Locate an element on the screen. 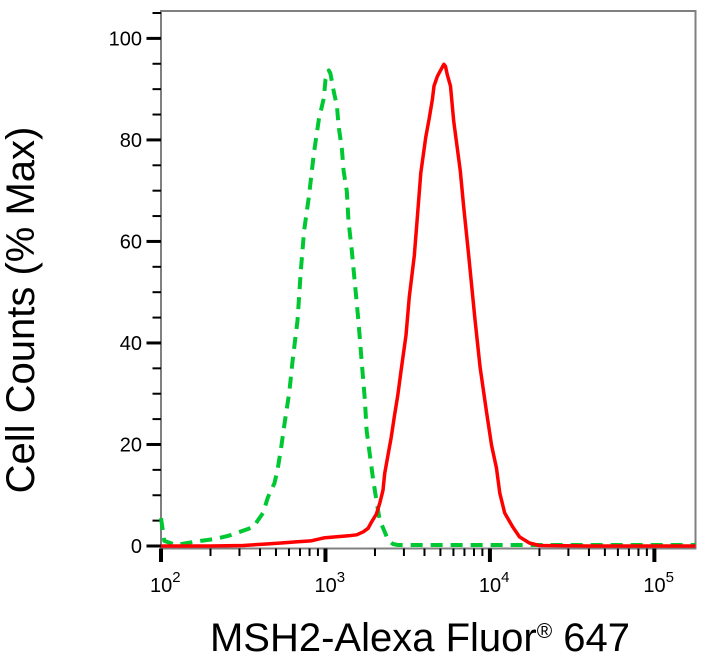 The width and height of the screenshot is (716, 665). y-tick-label: 100 is located at coordinates (125, 39).